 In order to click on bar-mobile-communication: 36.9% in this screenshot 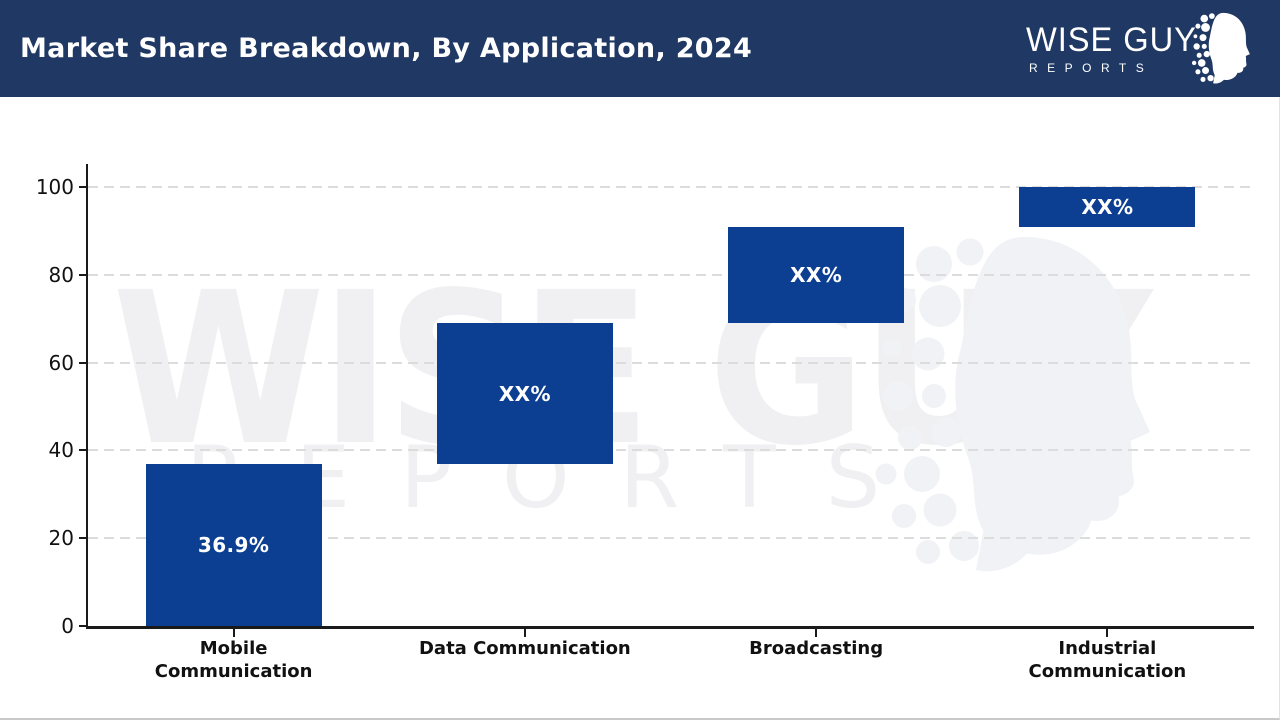, I will do `click(233, 545)`.